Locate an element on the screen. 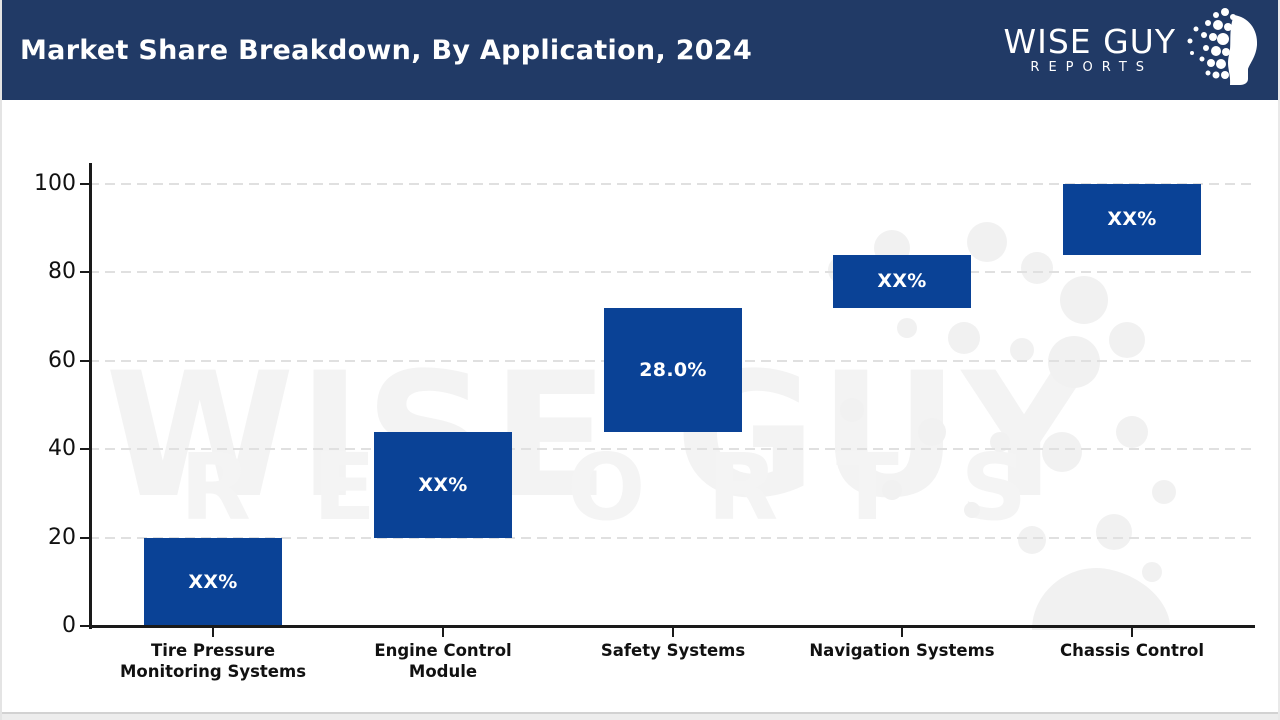 The image size is (1280, 720). bar-value-label: 28.0% is located at coordinates (673, 369).